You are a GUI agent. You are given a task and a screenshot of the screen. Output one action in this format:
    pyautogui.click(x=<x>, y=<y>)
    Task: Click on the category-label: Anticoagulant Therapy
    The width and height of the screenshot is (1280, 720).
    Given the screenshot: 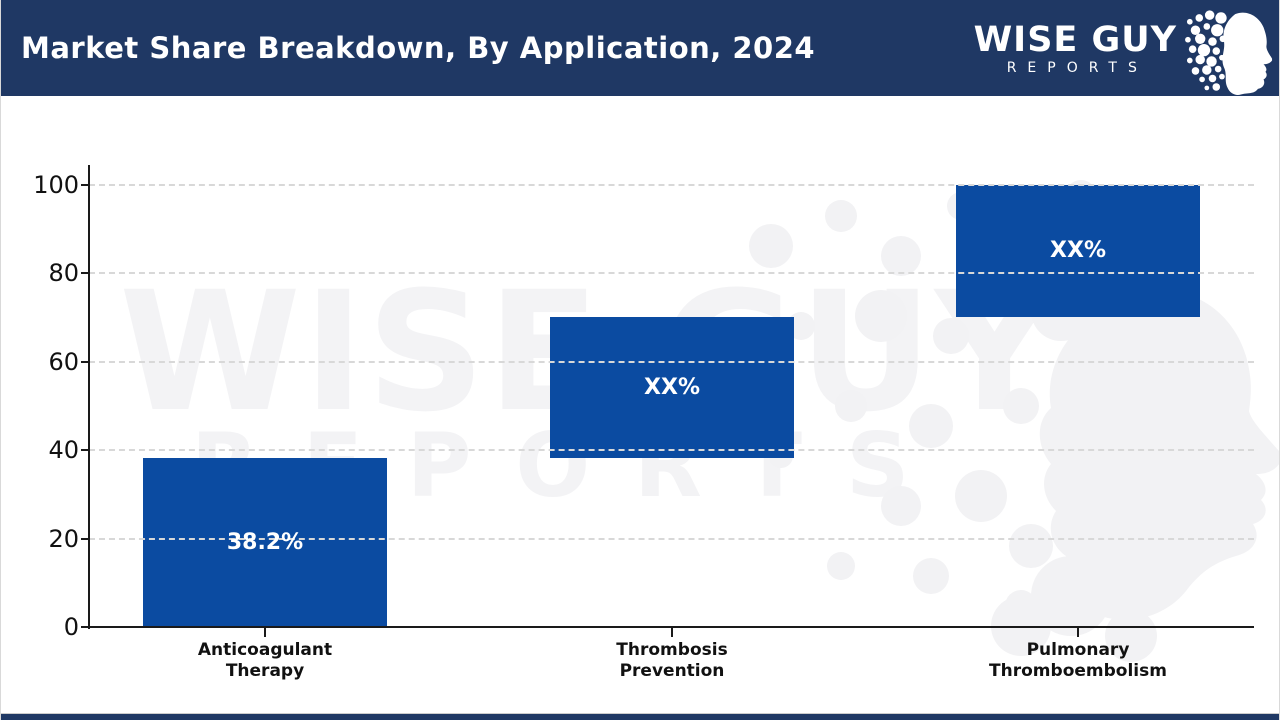 What is the action you would take?
    pyautogui.click(x=265, y=661)
    